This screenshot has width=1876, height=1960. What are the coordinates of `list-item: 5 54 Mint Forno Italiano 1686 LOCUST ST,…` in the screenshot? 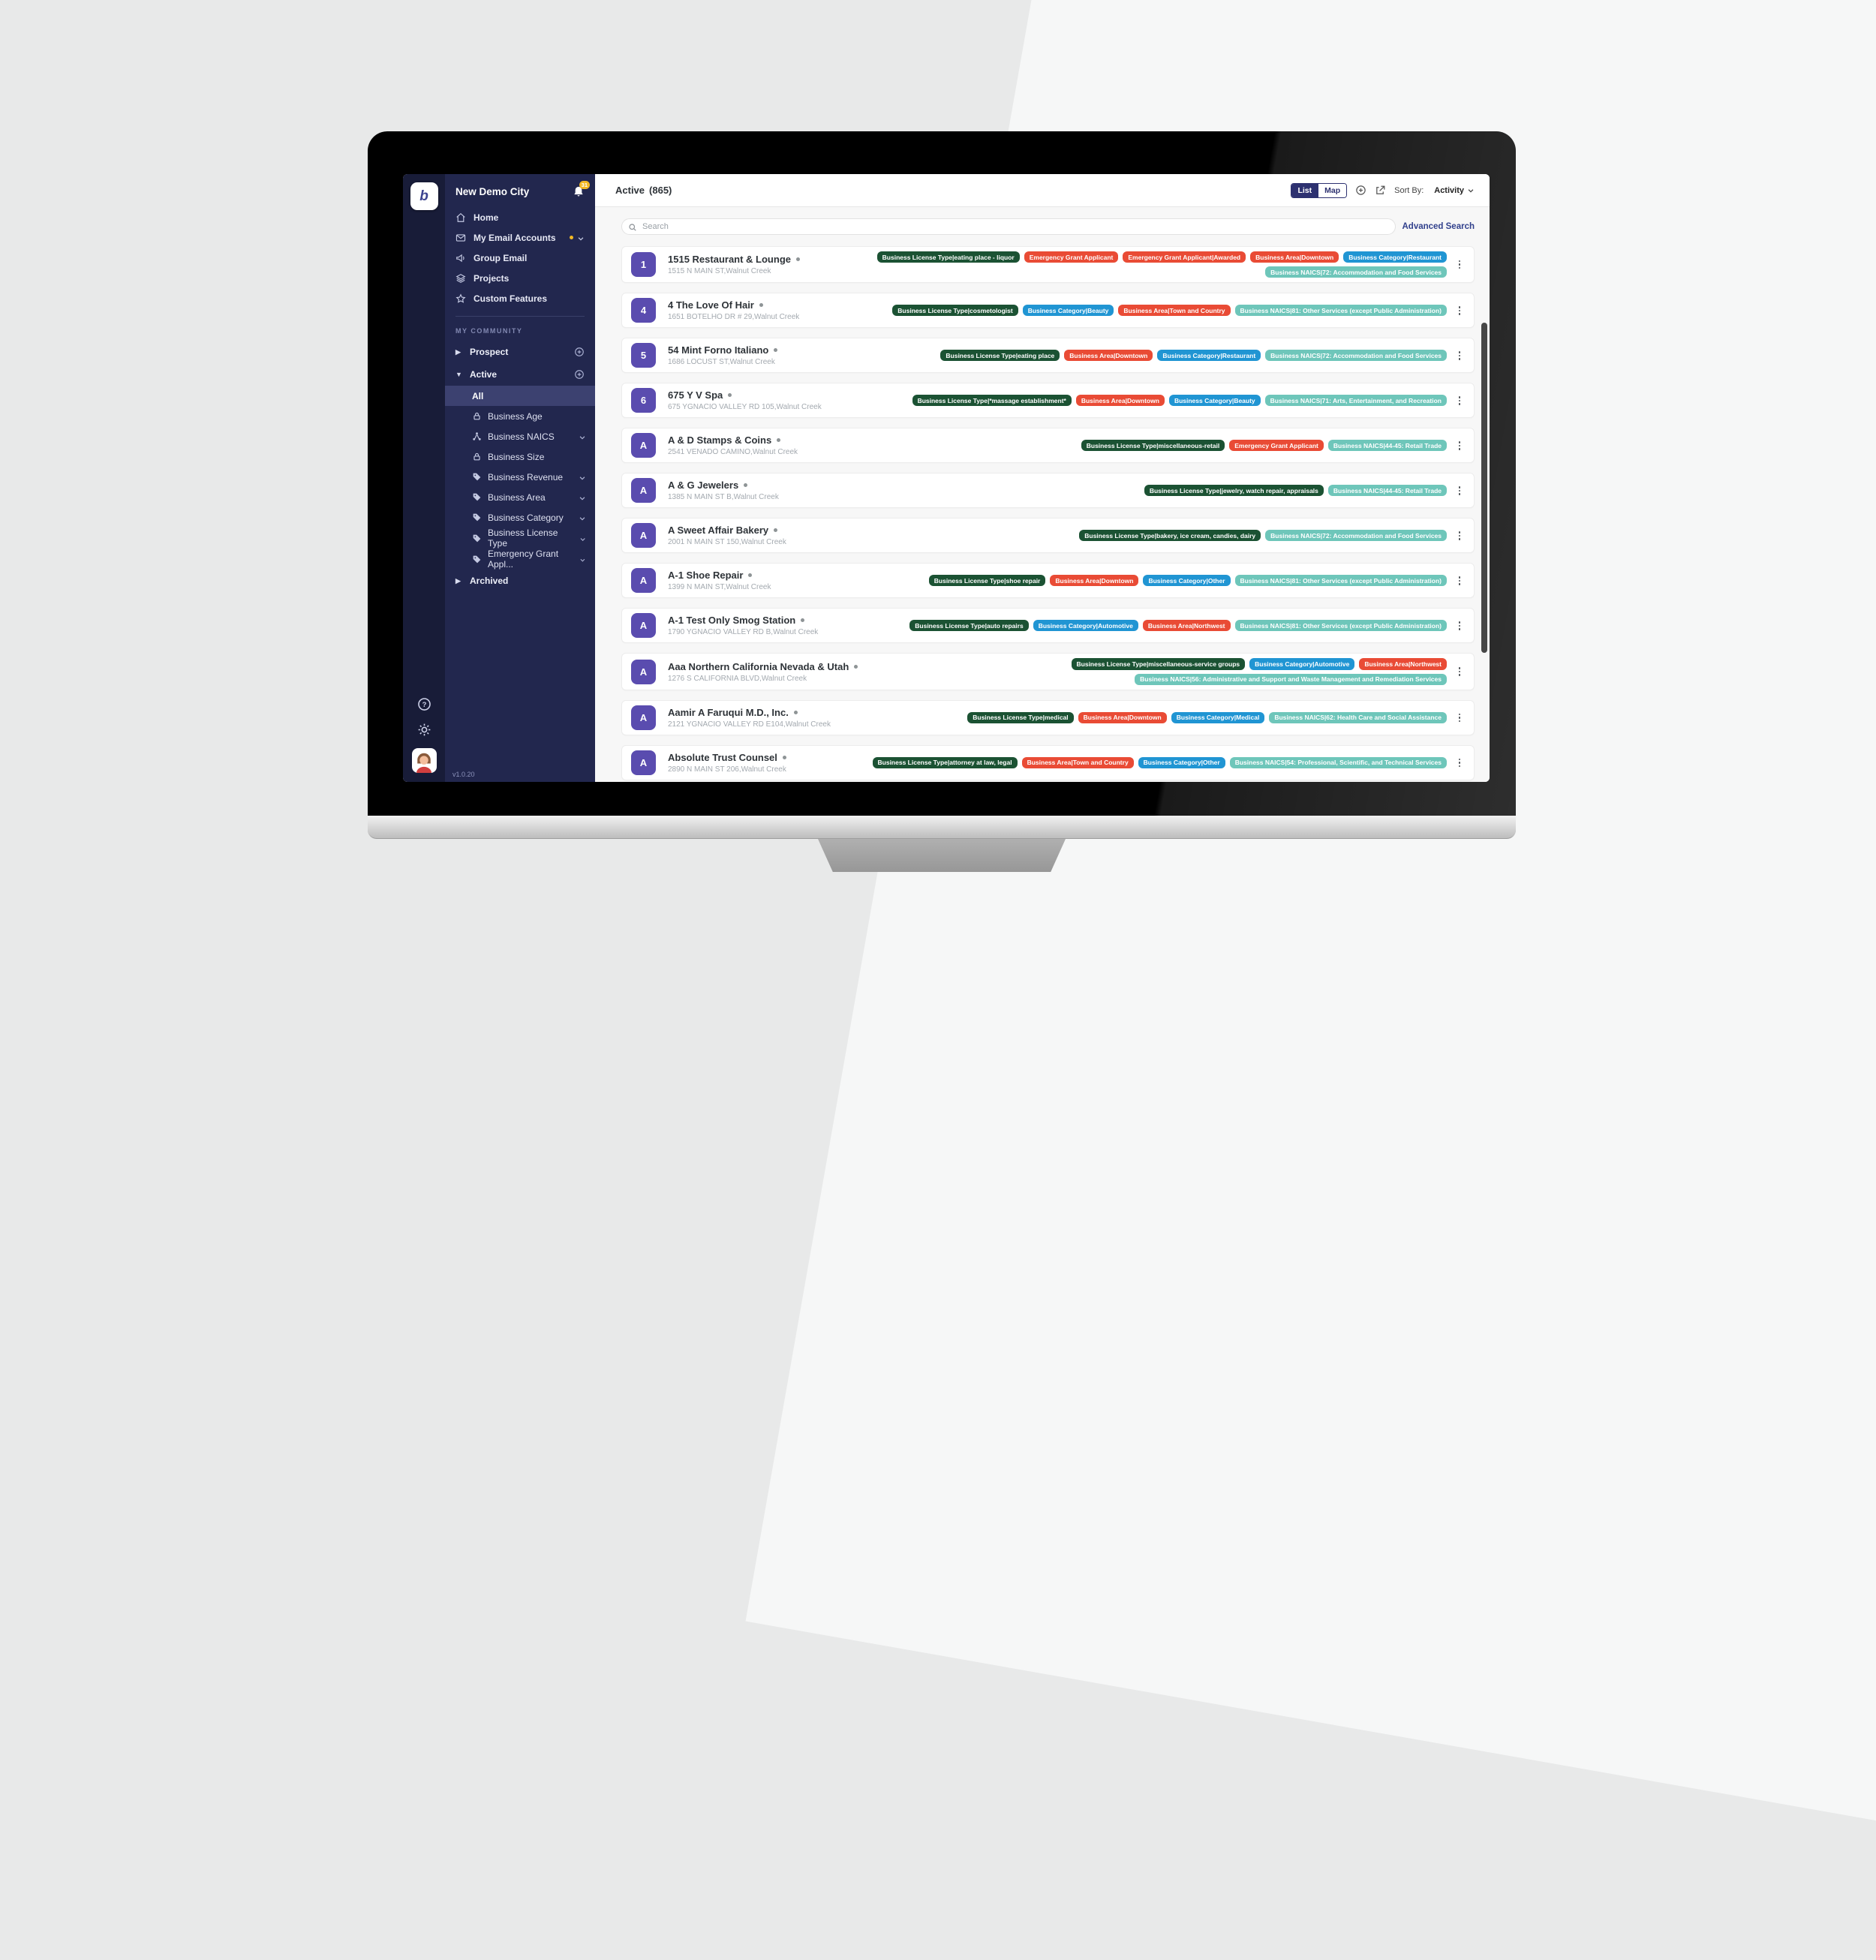 It's located at (1048, 356).